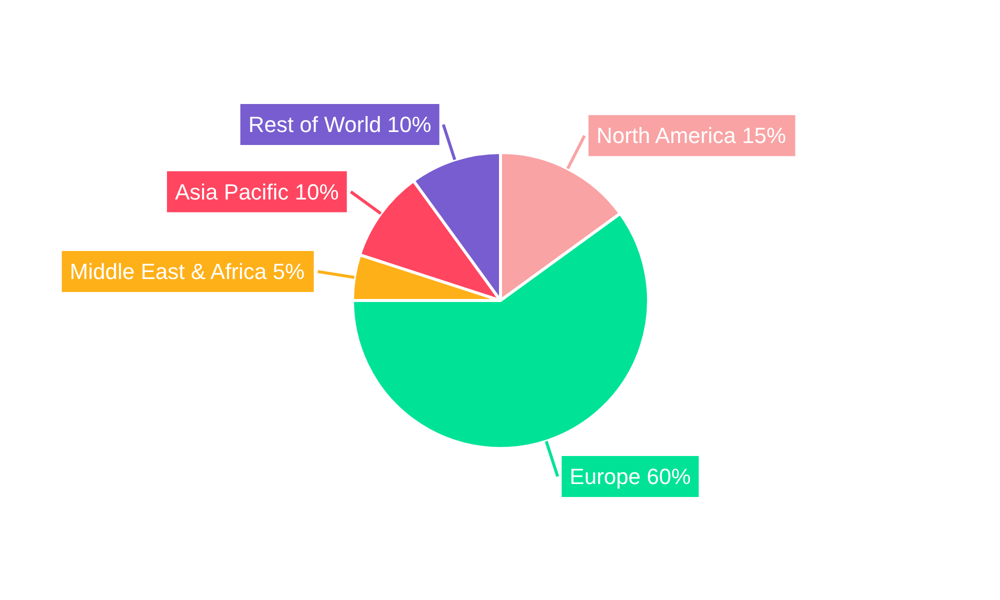  I want to click on slice-label: Asia Pacific 10%, so click(256, 191).